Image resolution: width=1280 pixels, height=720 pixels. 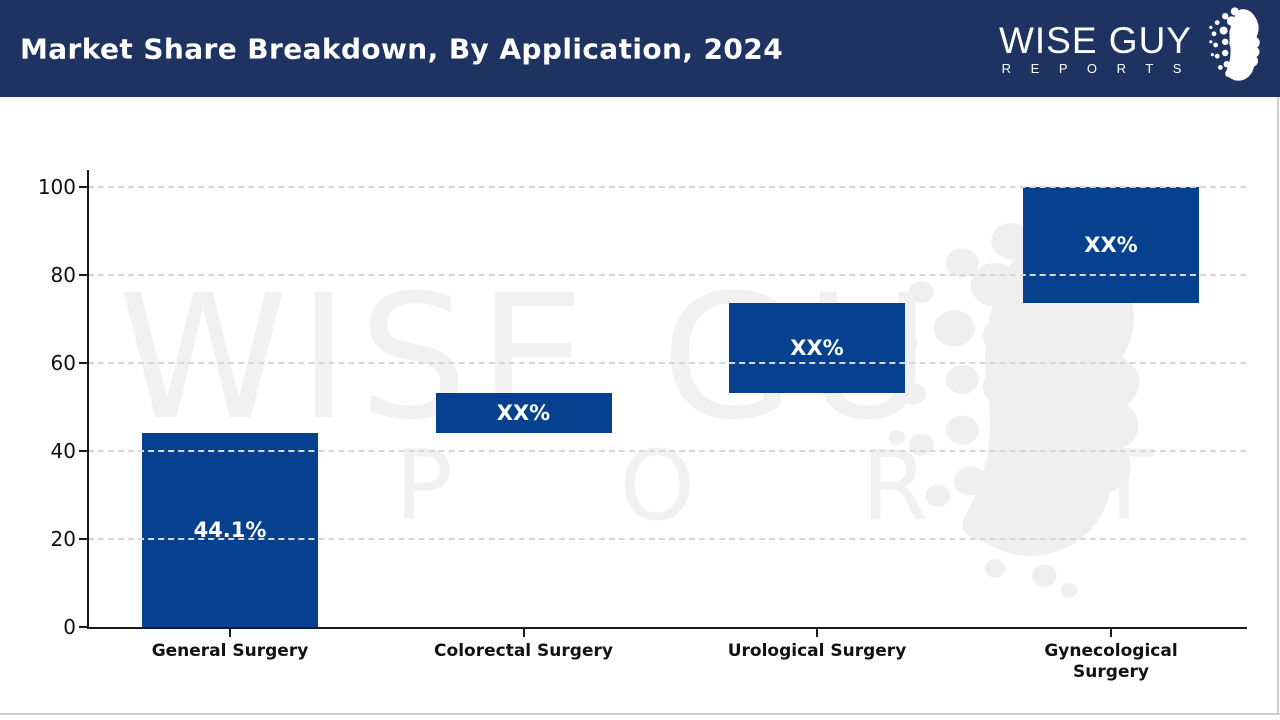 What do you see at coordinates (1111, 662) in the screenshot?
I see `x-category-label: Gynecological Surgery` at bounding box center [1111, 662].